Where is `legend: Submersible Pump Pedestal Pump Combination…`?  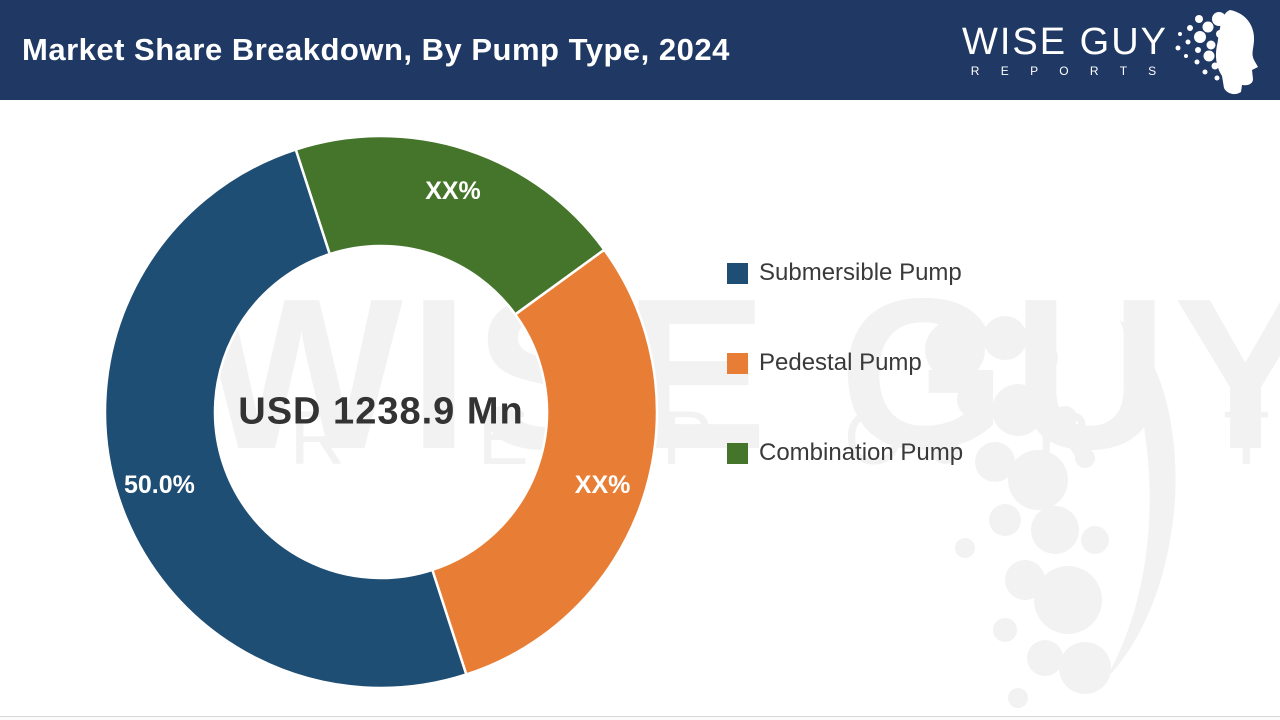 legend: Submersible Pump Pedestal Pump Combination… is located at coordinates (845, 362).